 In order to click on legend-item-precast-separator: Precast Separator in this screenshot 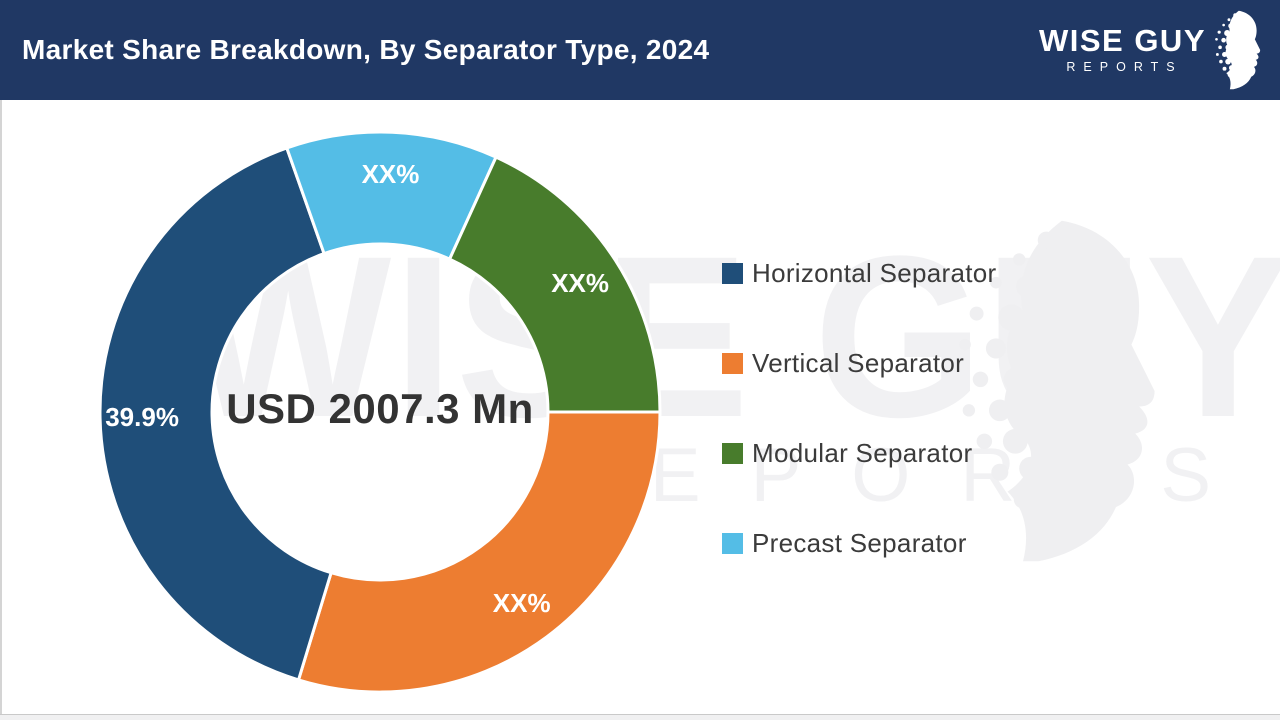, I will do `click(859, 543)`.